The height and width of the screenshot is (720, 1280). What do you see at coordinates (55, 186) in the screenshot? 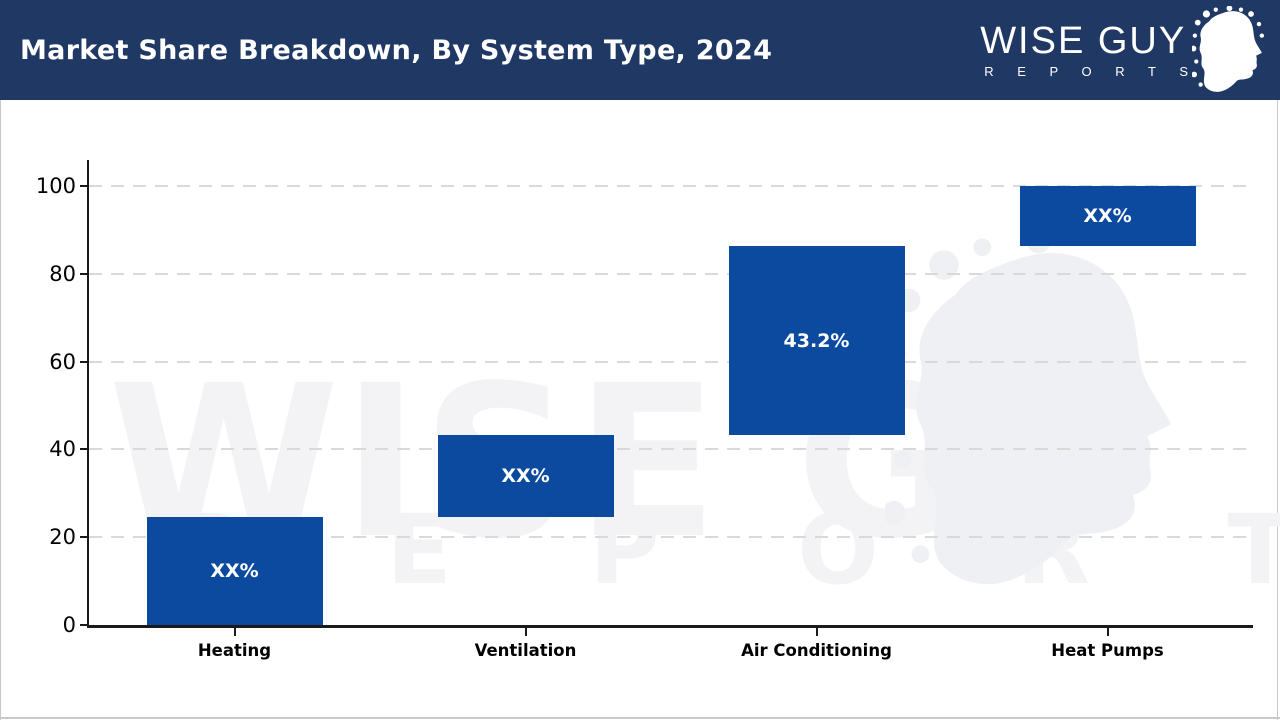
I see `y-tick-label-100: 100` at bounding box center [55, 186].